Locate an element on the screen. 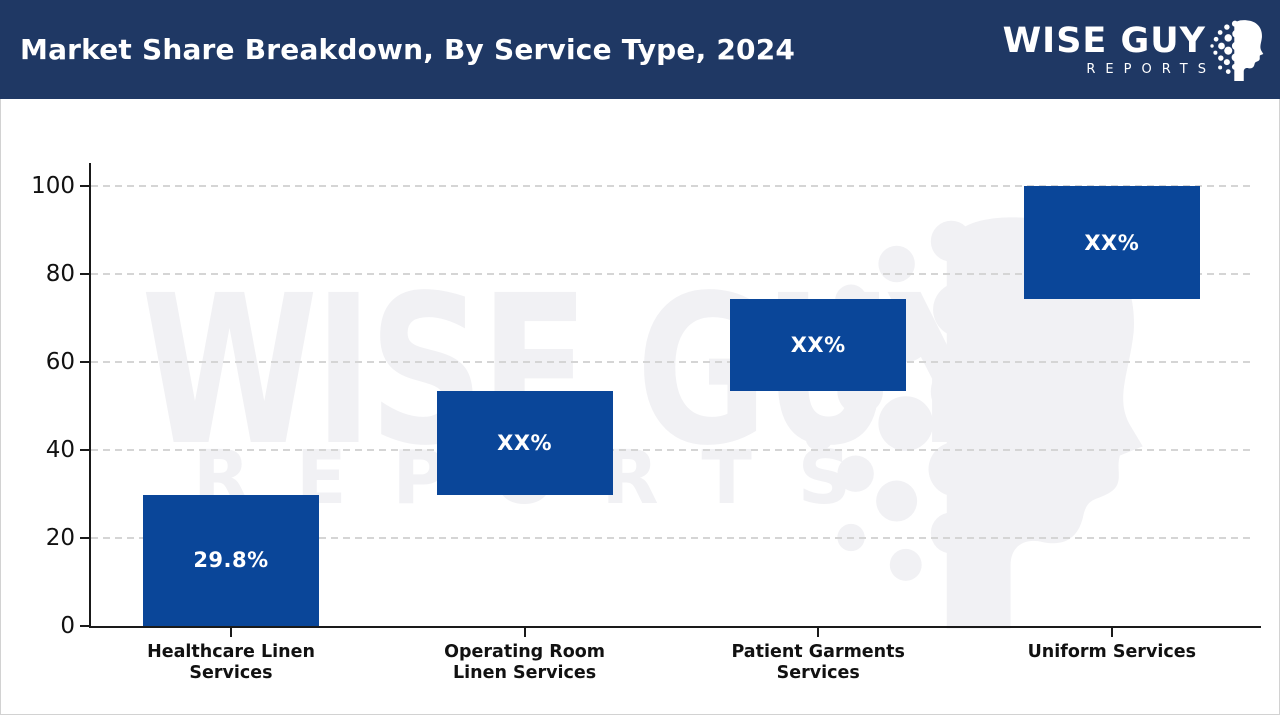 The image size is (1280, 720). logo-text: WISE GUY REPORTS is located at coordinates (1104, 50).